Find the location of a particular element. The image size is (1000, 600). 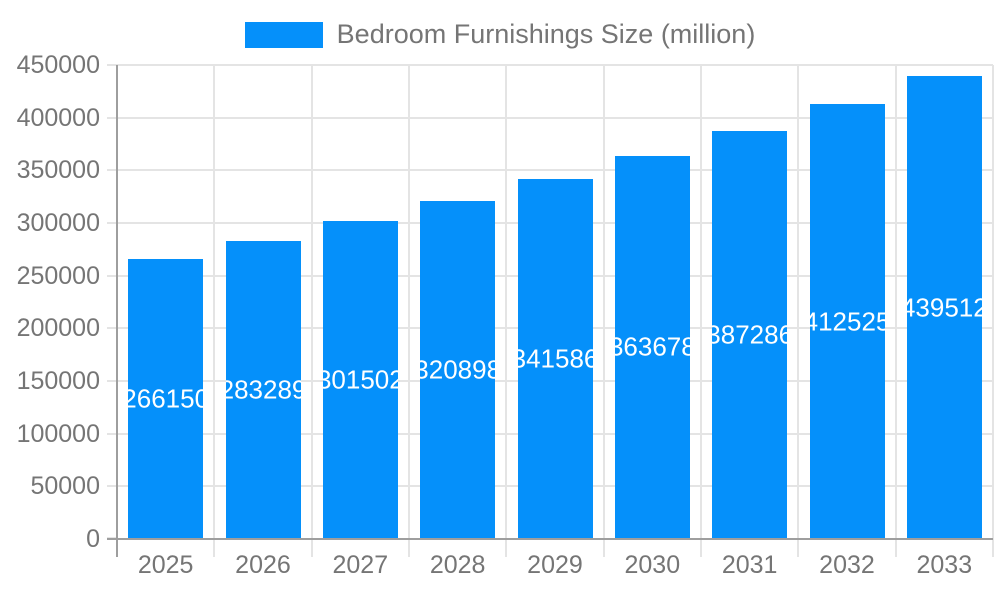

y-tick-label: 450000 is located at coordinates (58, 65).